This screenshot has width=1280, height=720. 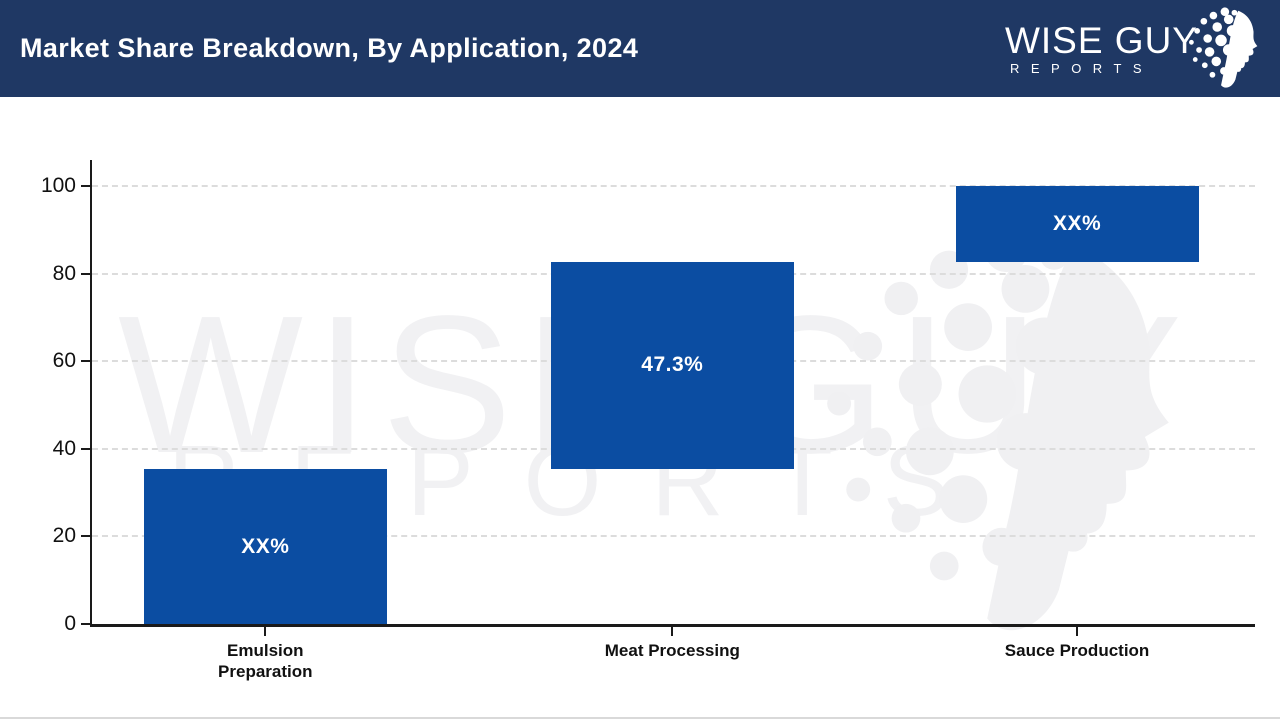 What do you see at coordinates (1101, 40) in the screenshot?
I see `logo-wordmark: WISE GUY` at bounding box center [1101, 40].